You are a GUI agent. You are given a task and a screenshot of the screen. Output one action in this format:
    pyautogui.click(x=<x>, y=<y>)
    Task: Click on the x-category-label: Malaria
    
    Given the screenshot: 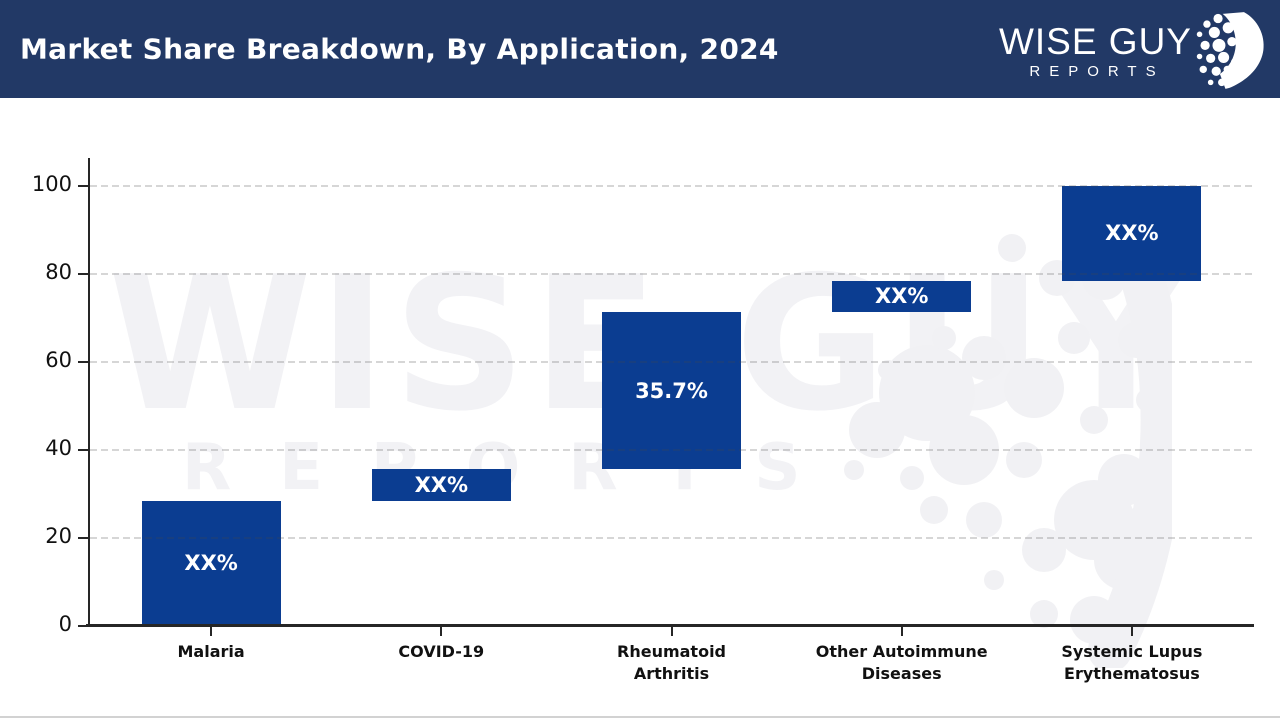 What is the action you would take?
    pyautogui.click(x=211, y=652)
    